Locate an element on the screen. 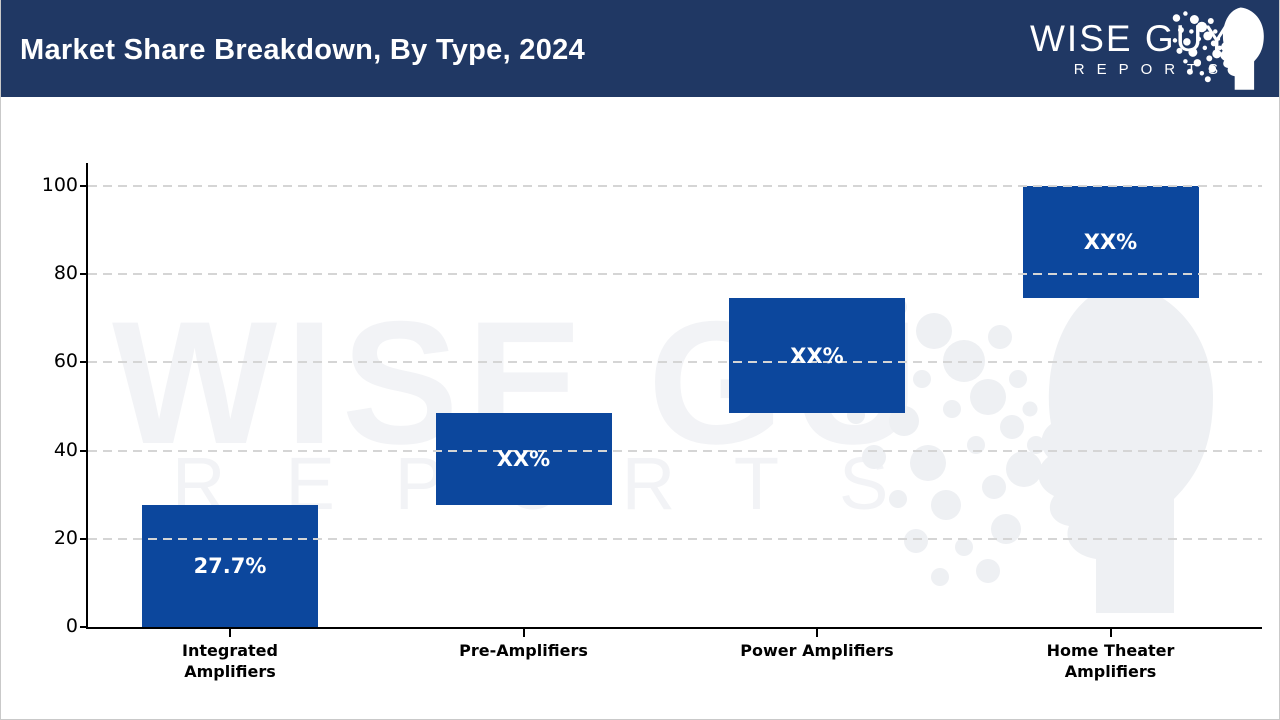 The height and width of the screenshot is (720, 1280). x-axis-category-label: Home Theater Amplifiers is located at coordinates (1110, 661).